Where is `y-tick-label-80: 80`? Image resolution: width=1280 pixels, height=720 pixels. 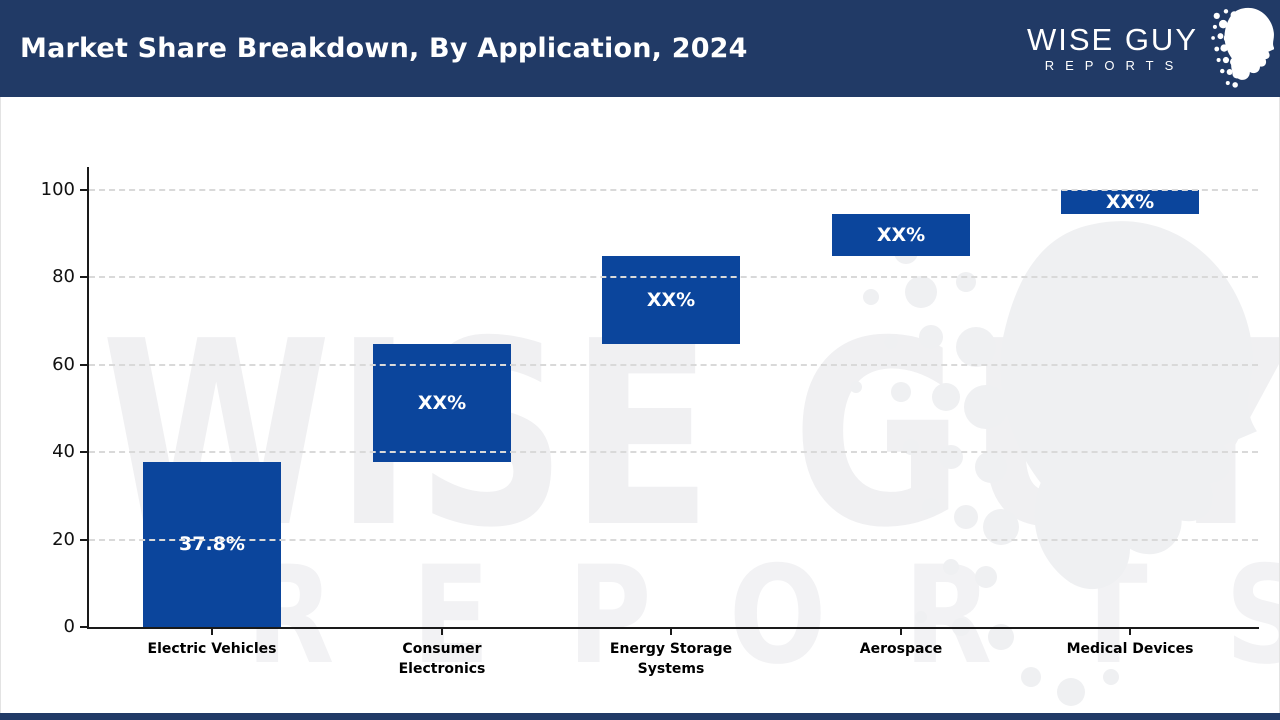 y-tick-label-80: 80 is located at coordinates (63, 277).